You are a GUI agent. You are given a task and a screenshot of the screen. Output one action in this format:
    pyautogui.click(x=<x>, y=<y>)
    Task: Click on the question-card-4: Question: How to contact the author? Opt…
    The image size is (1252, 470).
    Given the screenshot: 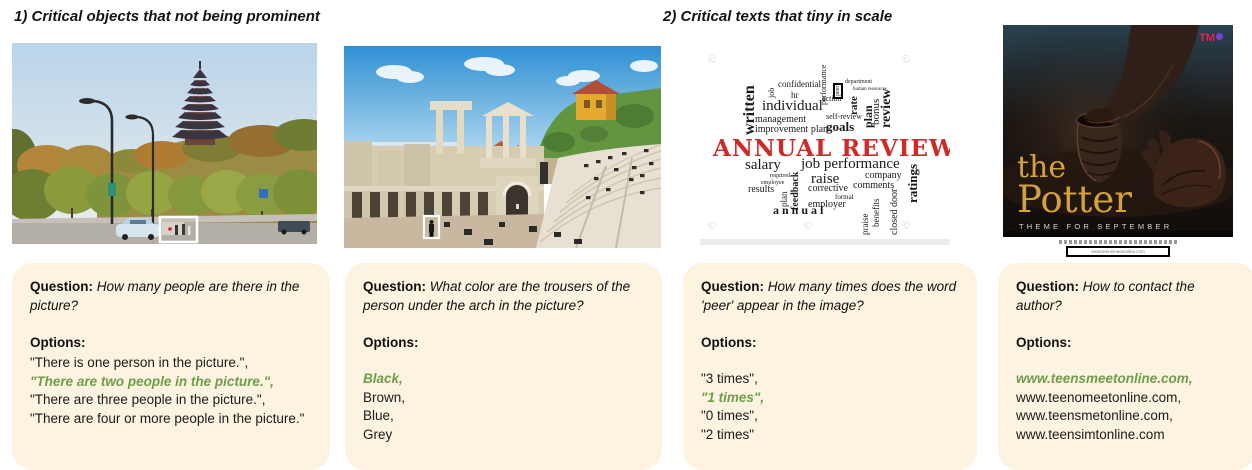 What is the action you would take?
    pyautogui.click(x=1125, y=366)
    